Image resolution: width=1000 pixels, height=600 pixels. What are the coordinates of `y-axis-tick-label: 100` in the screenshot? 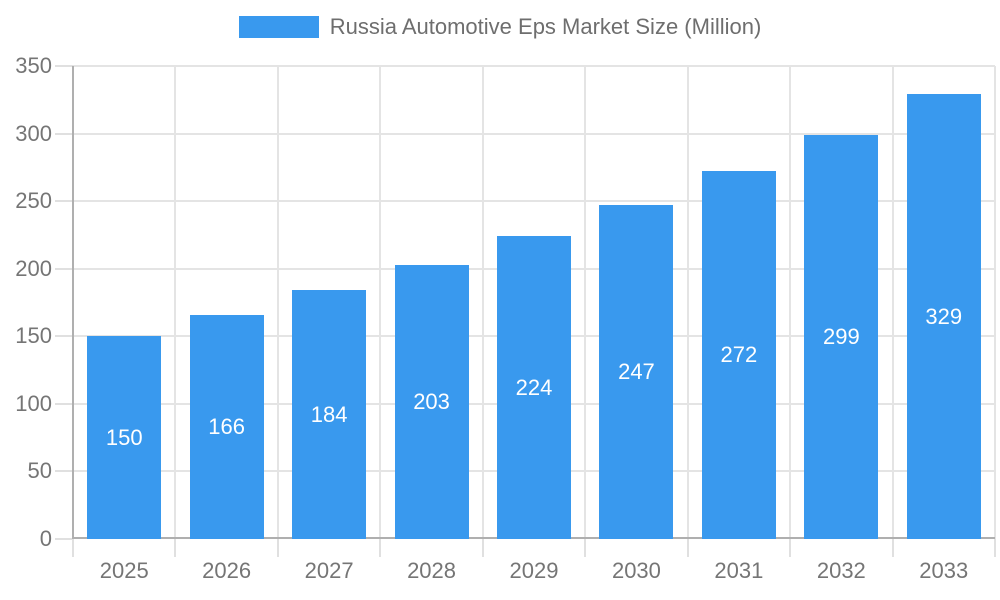 It's located at (33, 403).